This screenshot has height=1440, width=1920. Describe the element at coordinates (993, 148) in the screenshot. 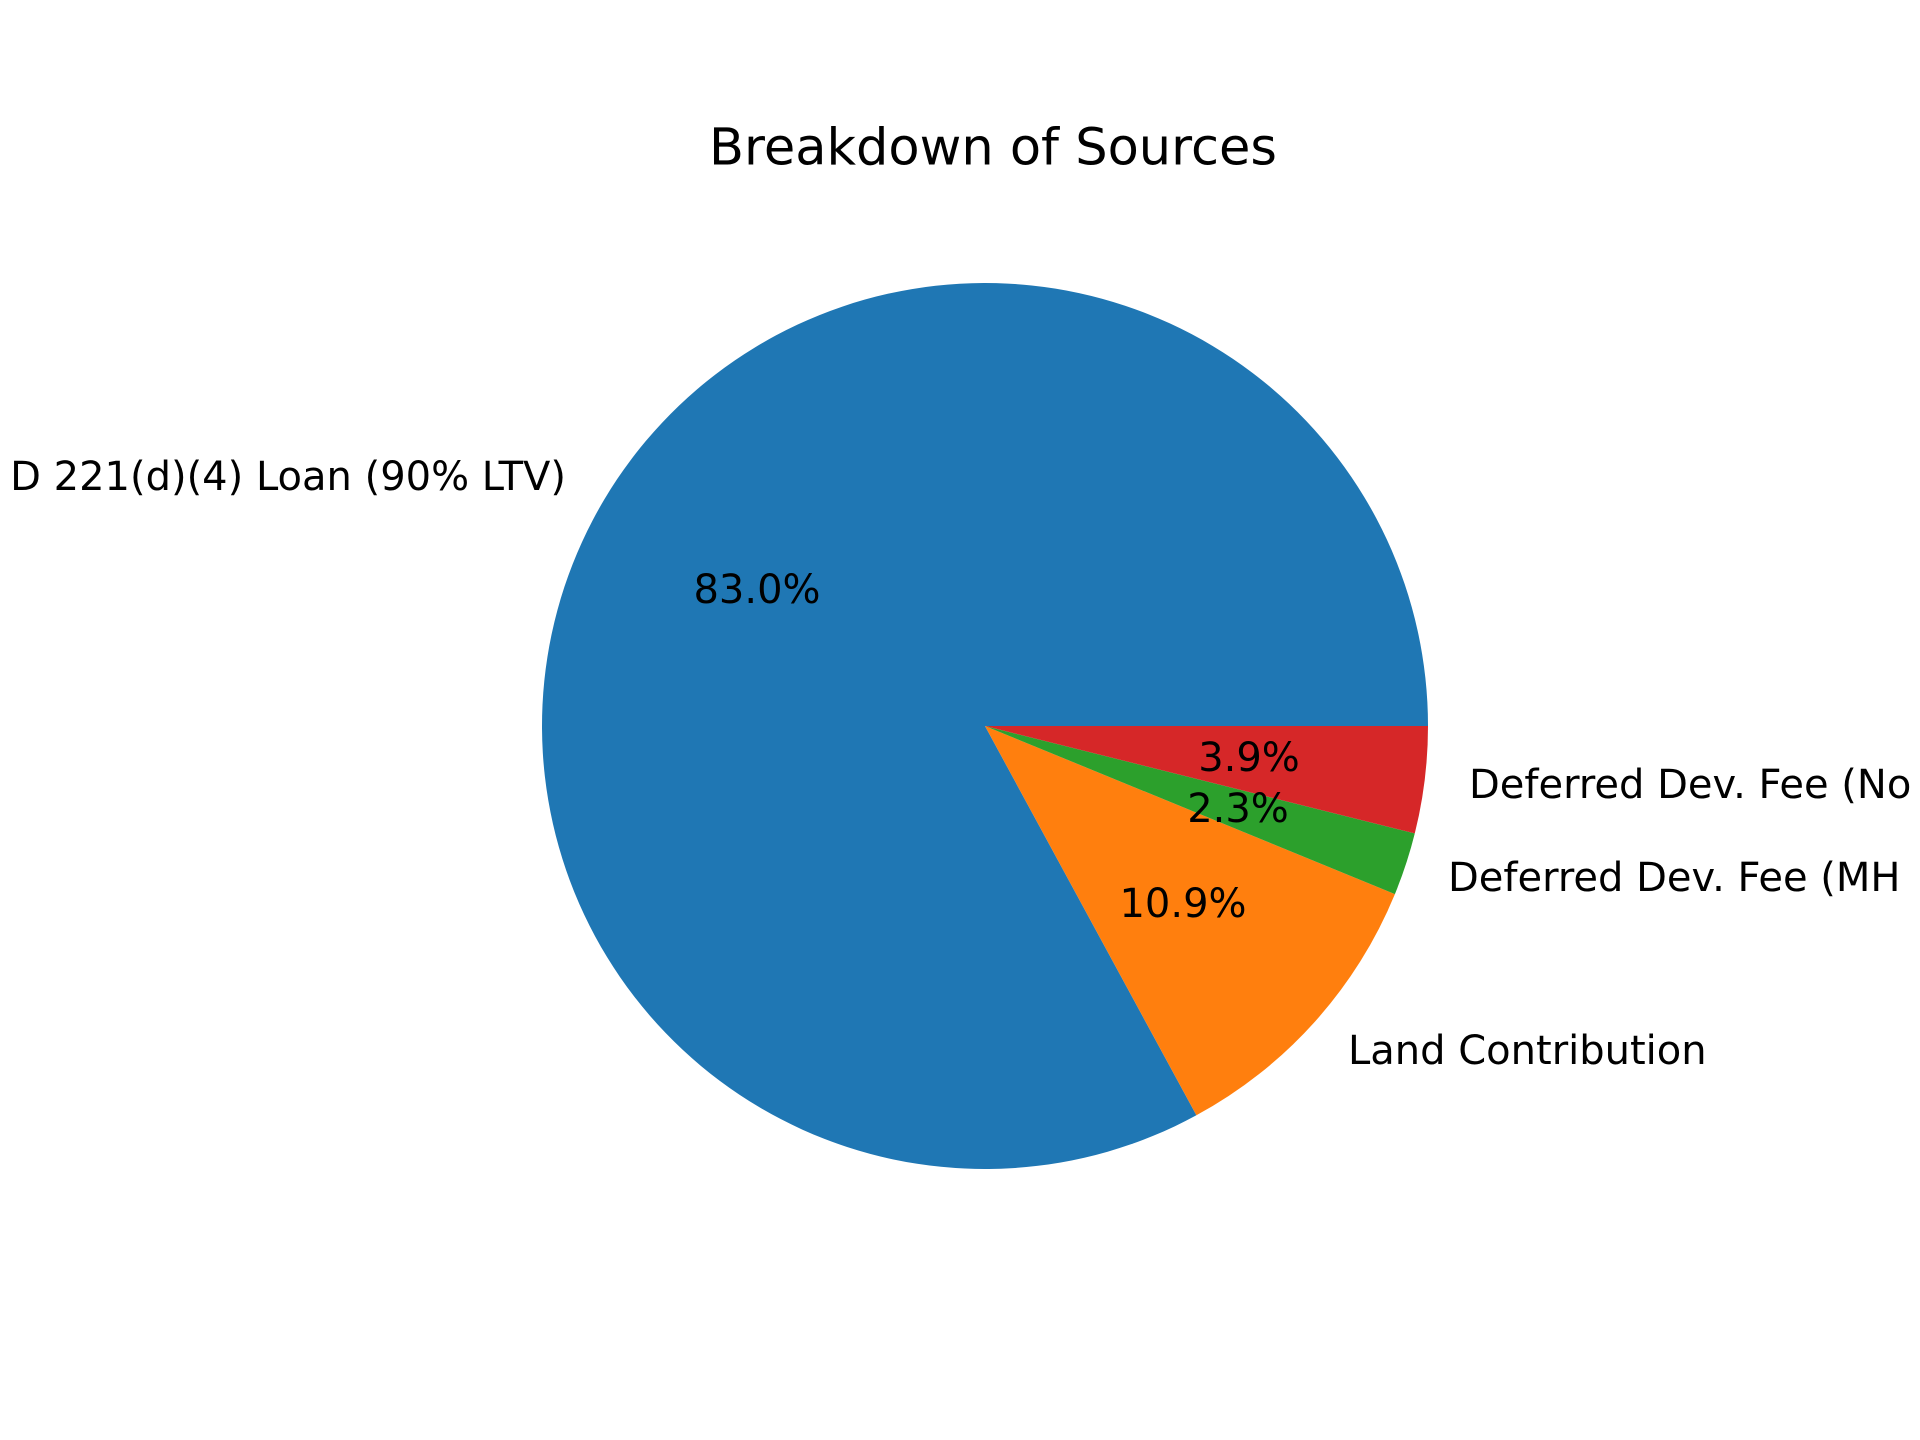

I see `chart-title: Breakdown of Sources` at that location.